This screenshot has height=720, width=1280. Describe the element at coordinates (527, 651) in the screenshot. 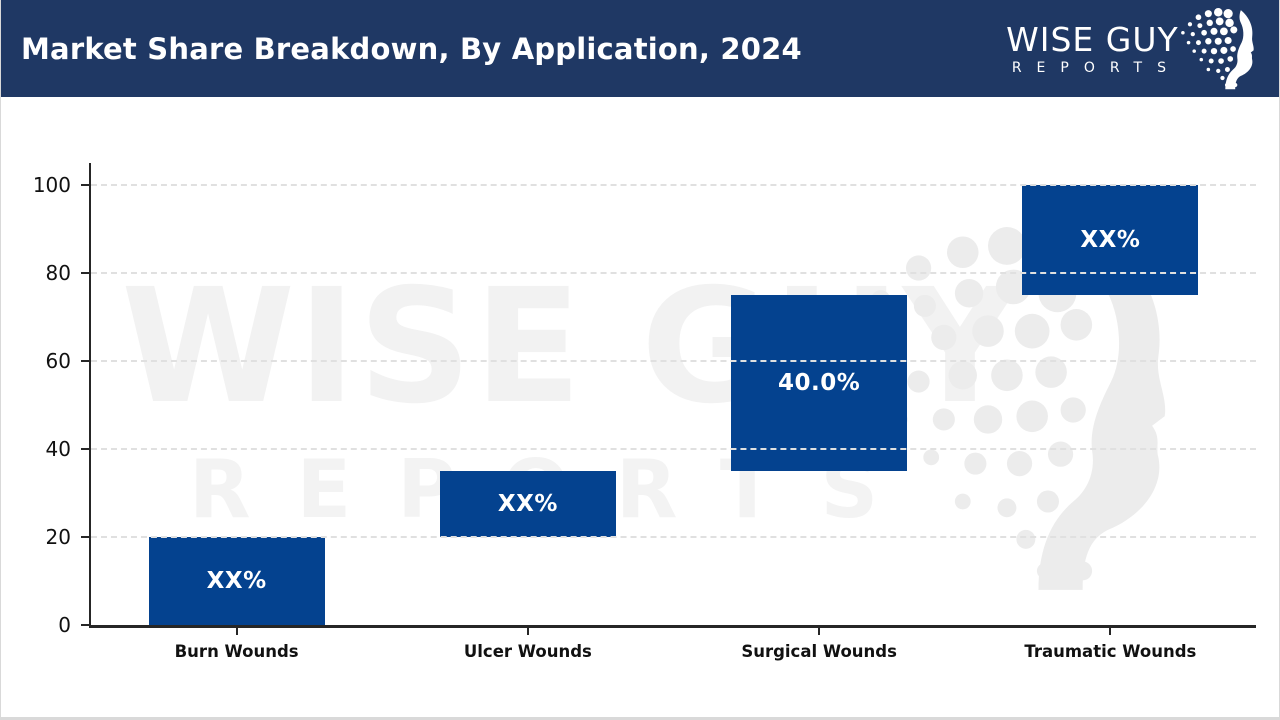

I see `x-category-label: Ulcer Wounds` at that location.